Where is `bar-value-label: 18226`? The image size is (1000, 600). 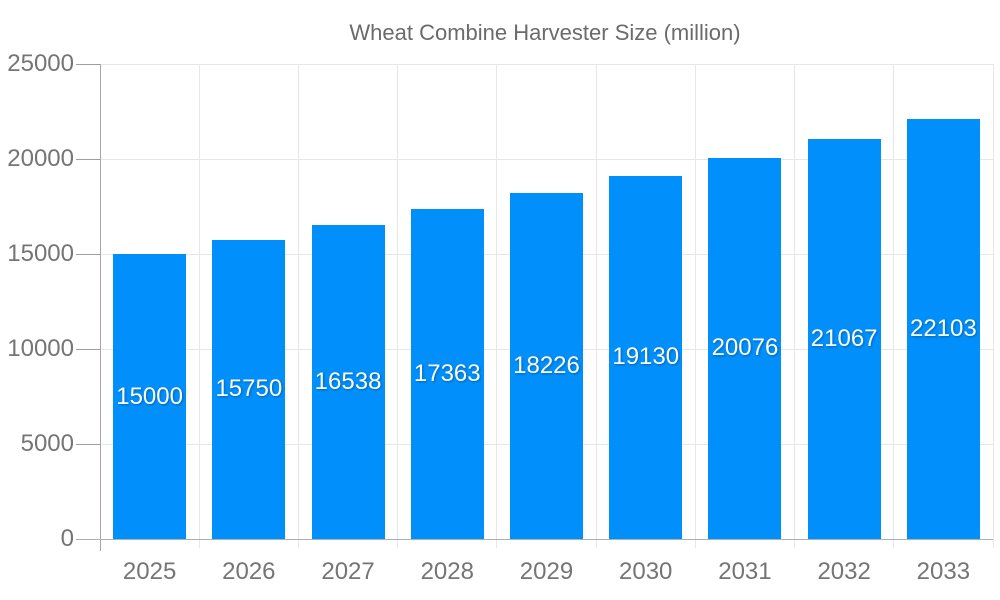
bar-value-label: 18226 is located at coordinates (546, 365).